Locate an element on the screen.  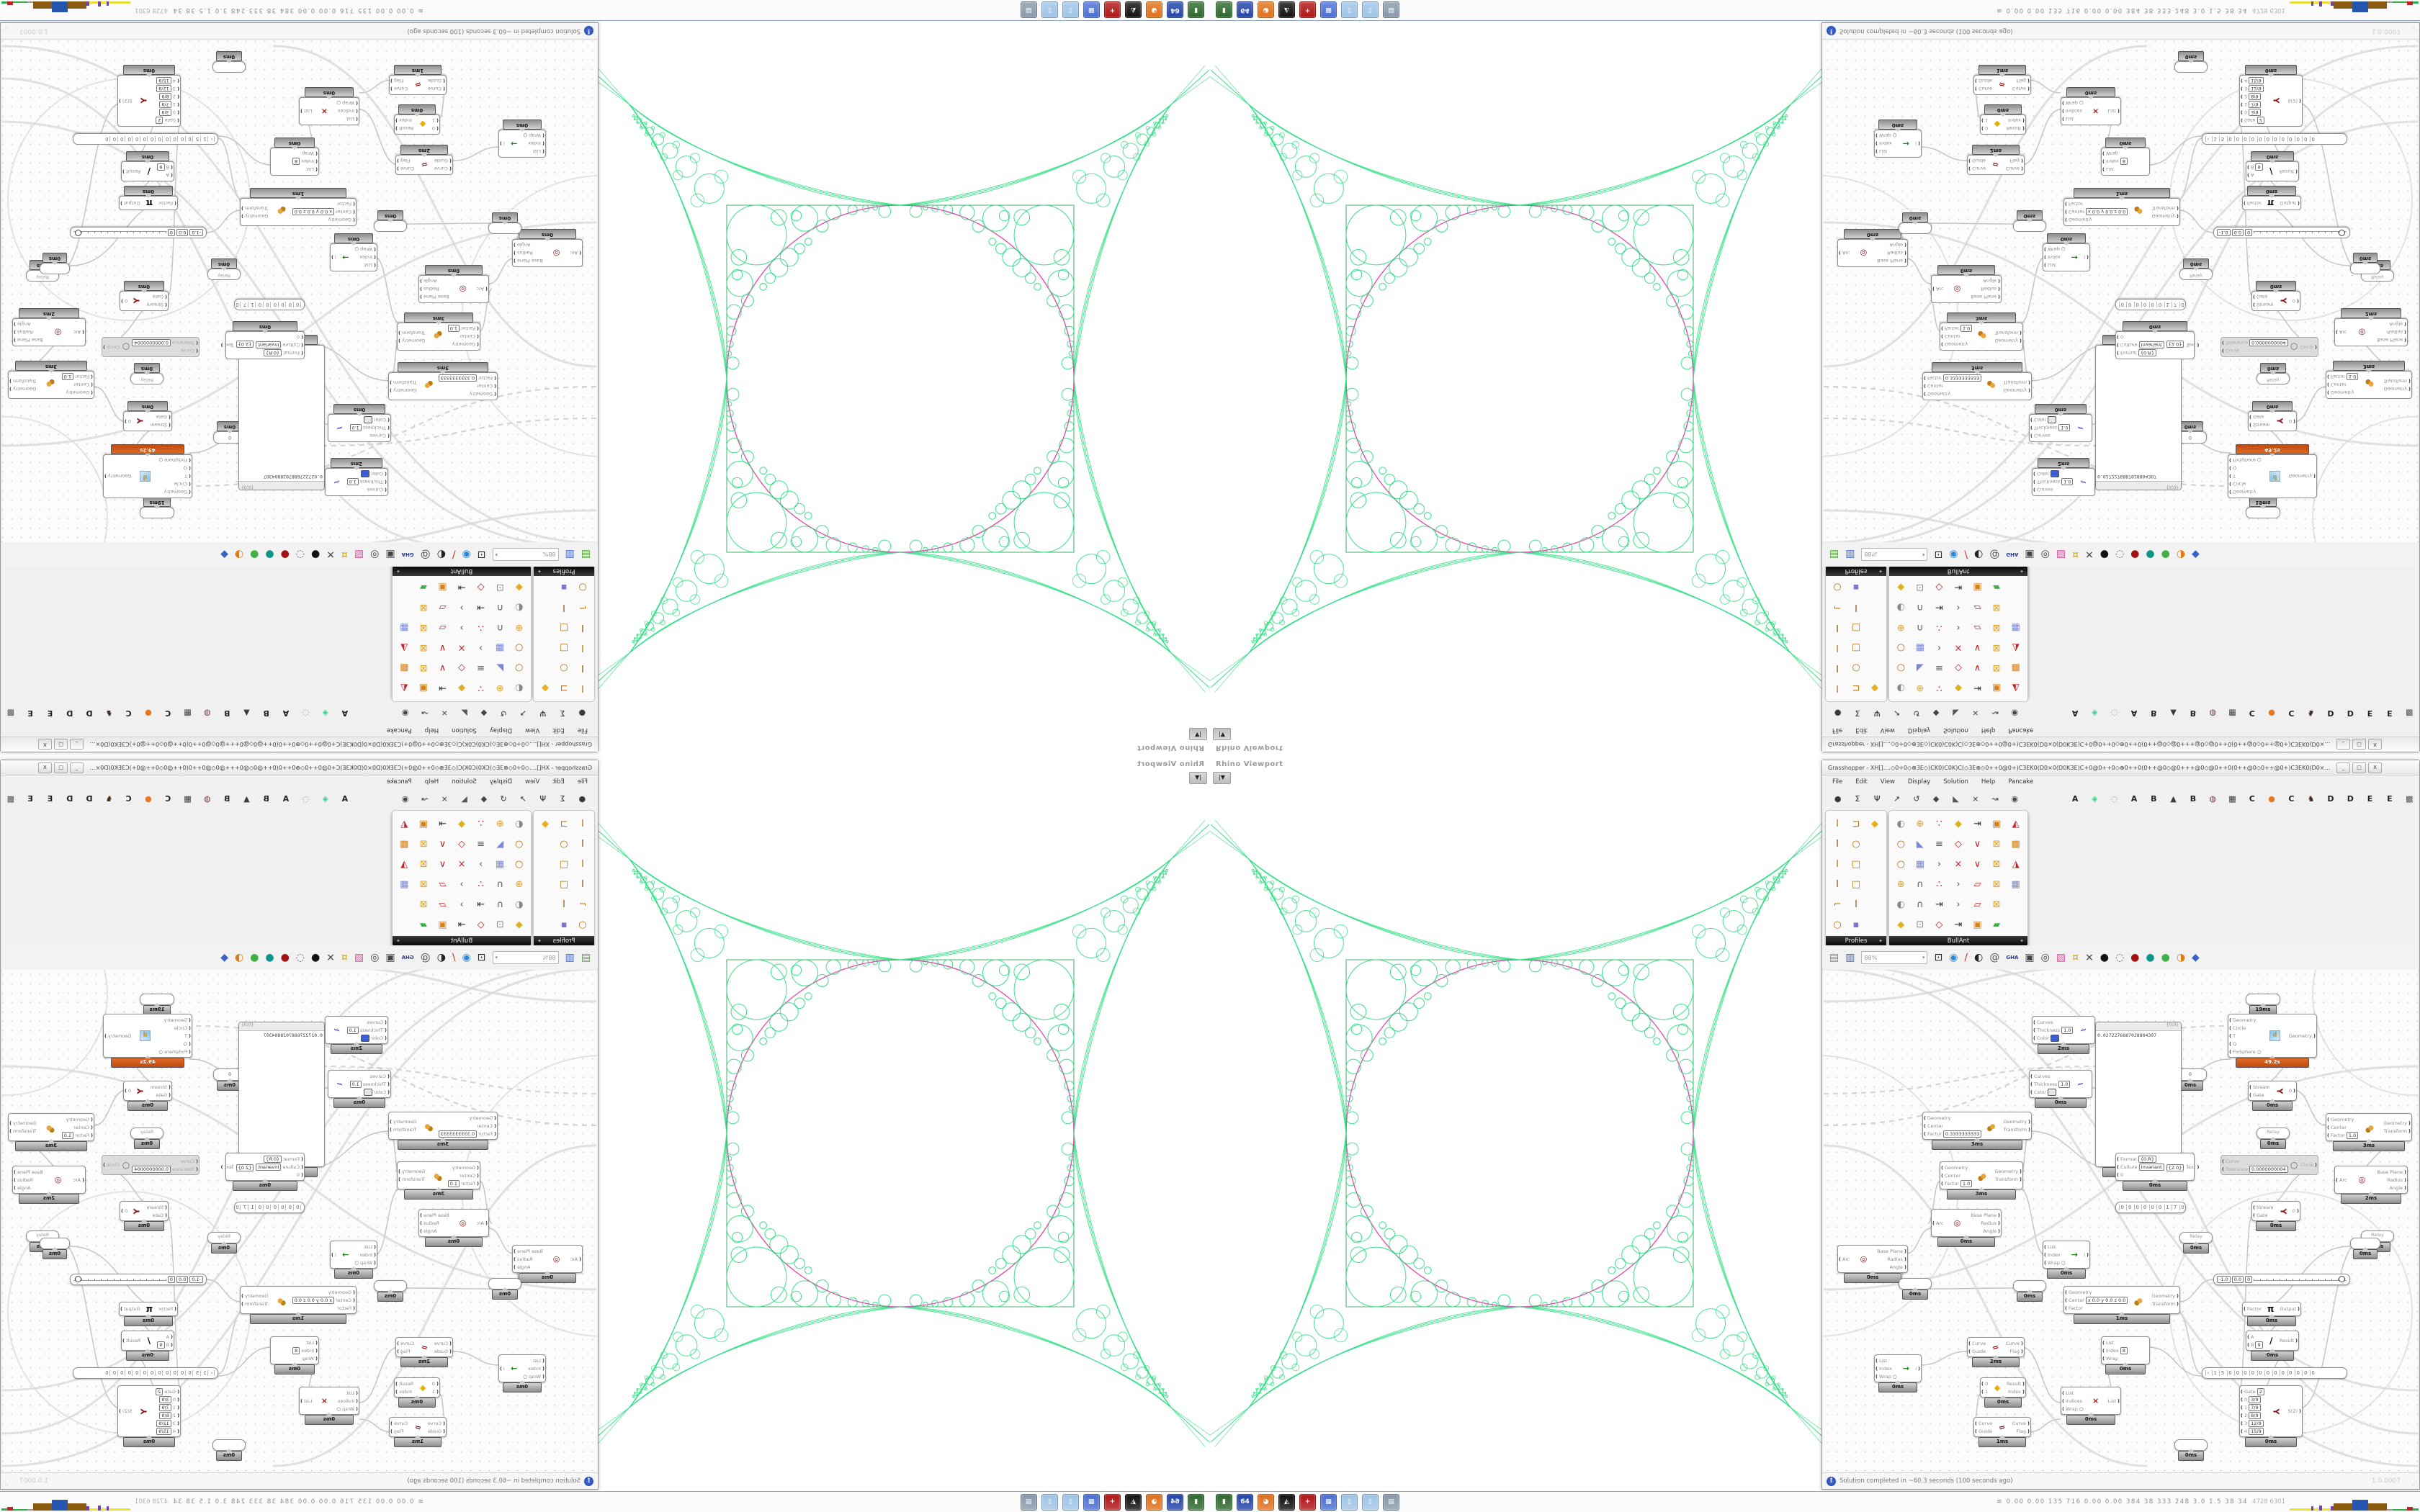
menu-help: Help is located at coordinates (1989, 782).